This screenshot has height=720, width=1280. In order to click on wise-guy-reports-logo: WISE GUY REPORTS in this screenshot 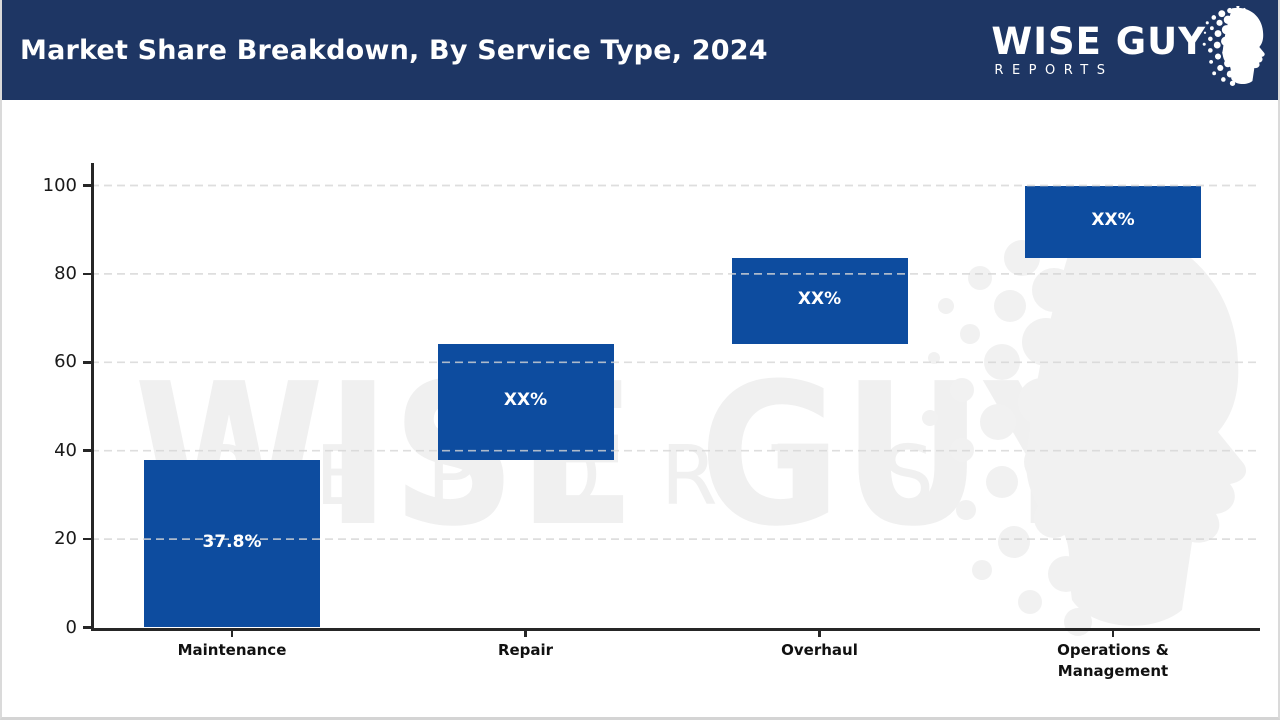, I will do `click(1130, 50)`.